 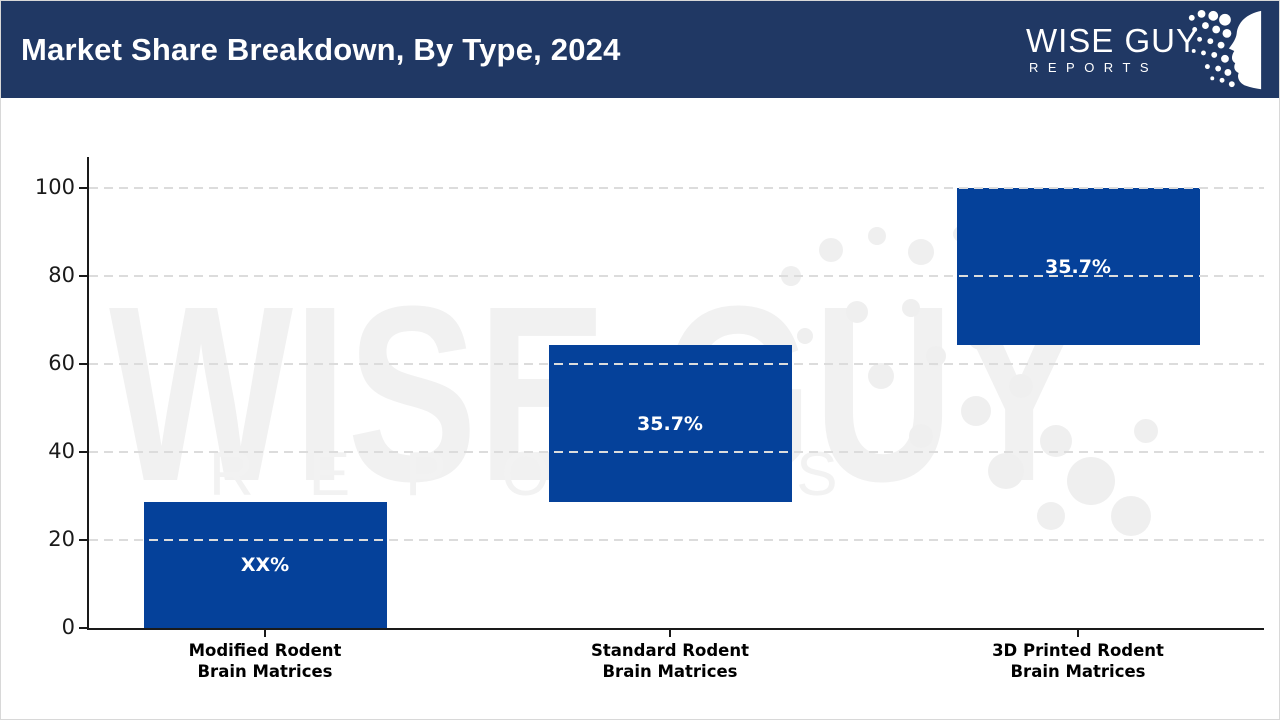 I want to click on logo-face-icon, so click(x=1225, y=49).